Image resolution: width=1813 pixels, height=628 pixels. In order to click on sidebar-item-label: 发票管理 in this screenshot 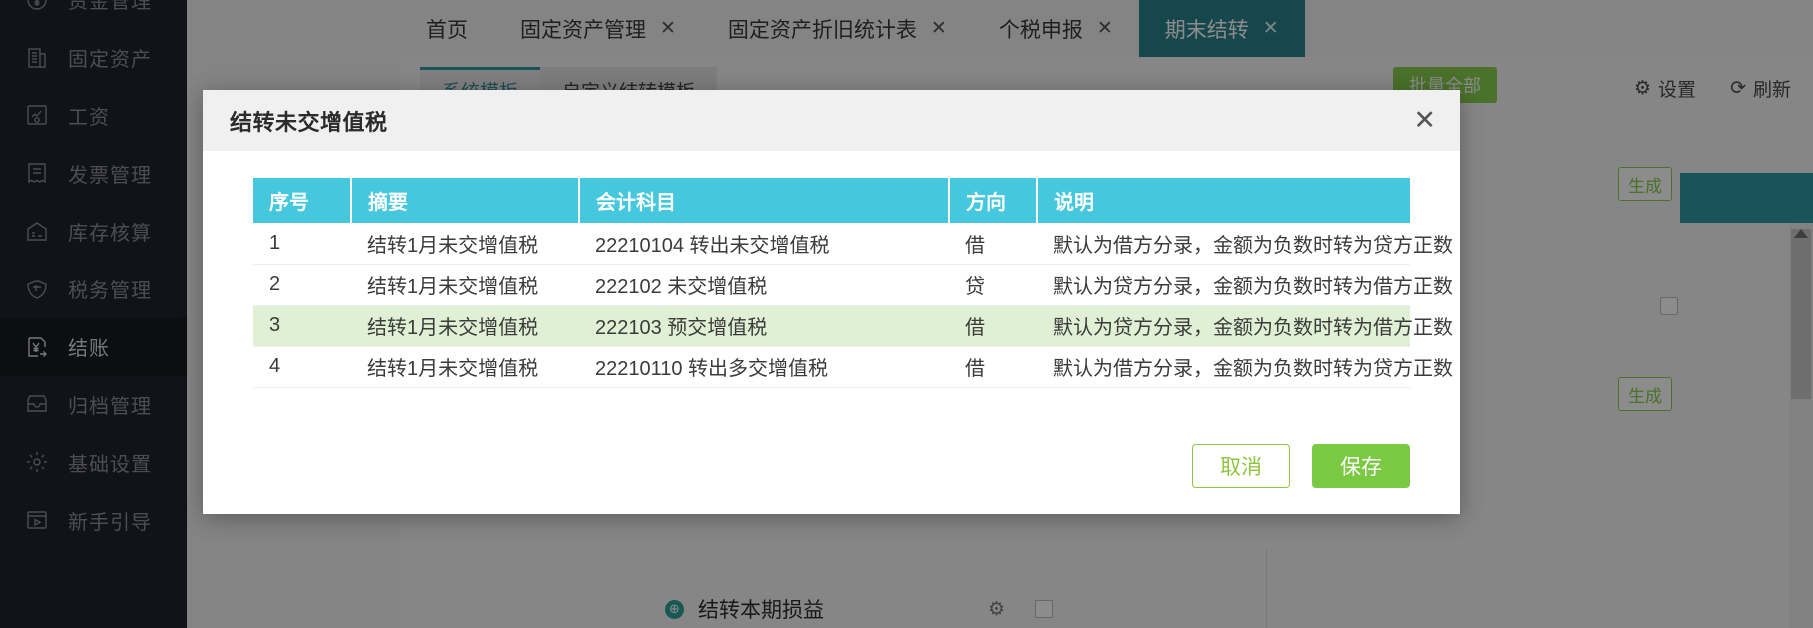, I will do `click(110, 175)`.